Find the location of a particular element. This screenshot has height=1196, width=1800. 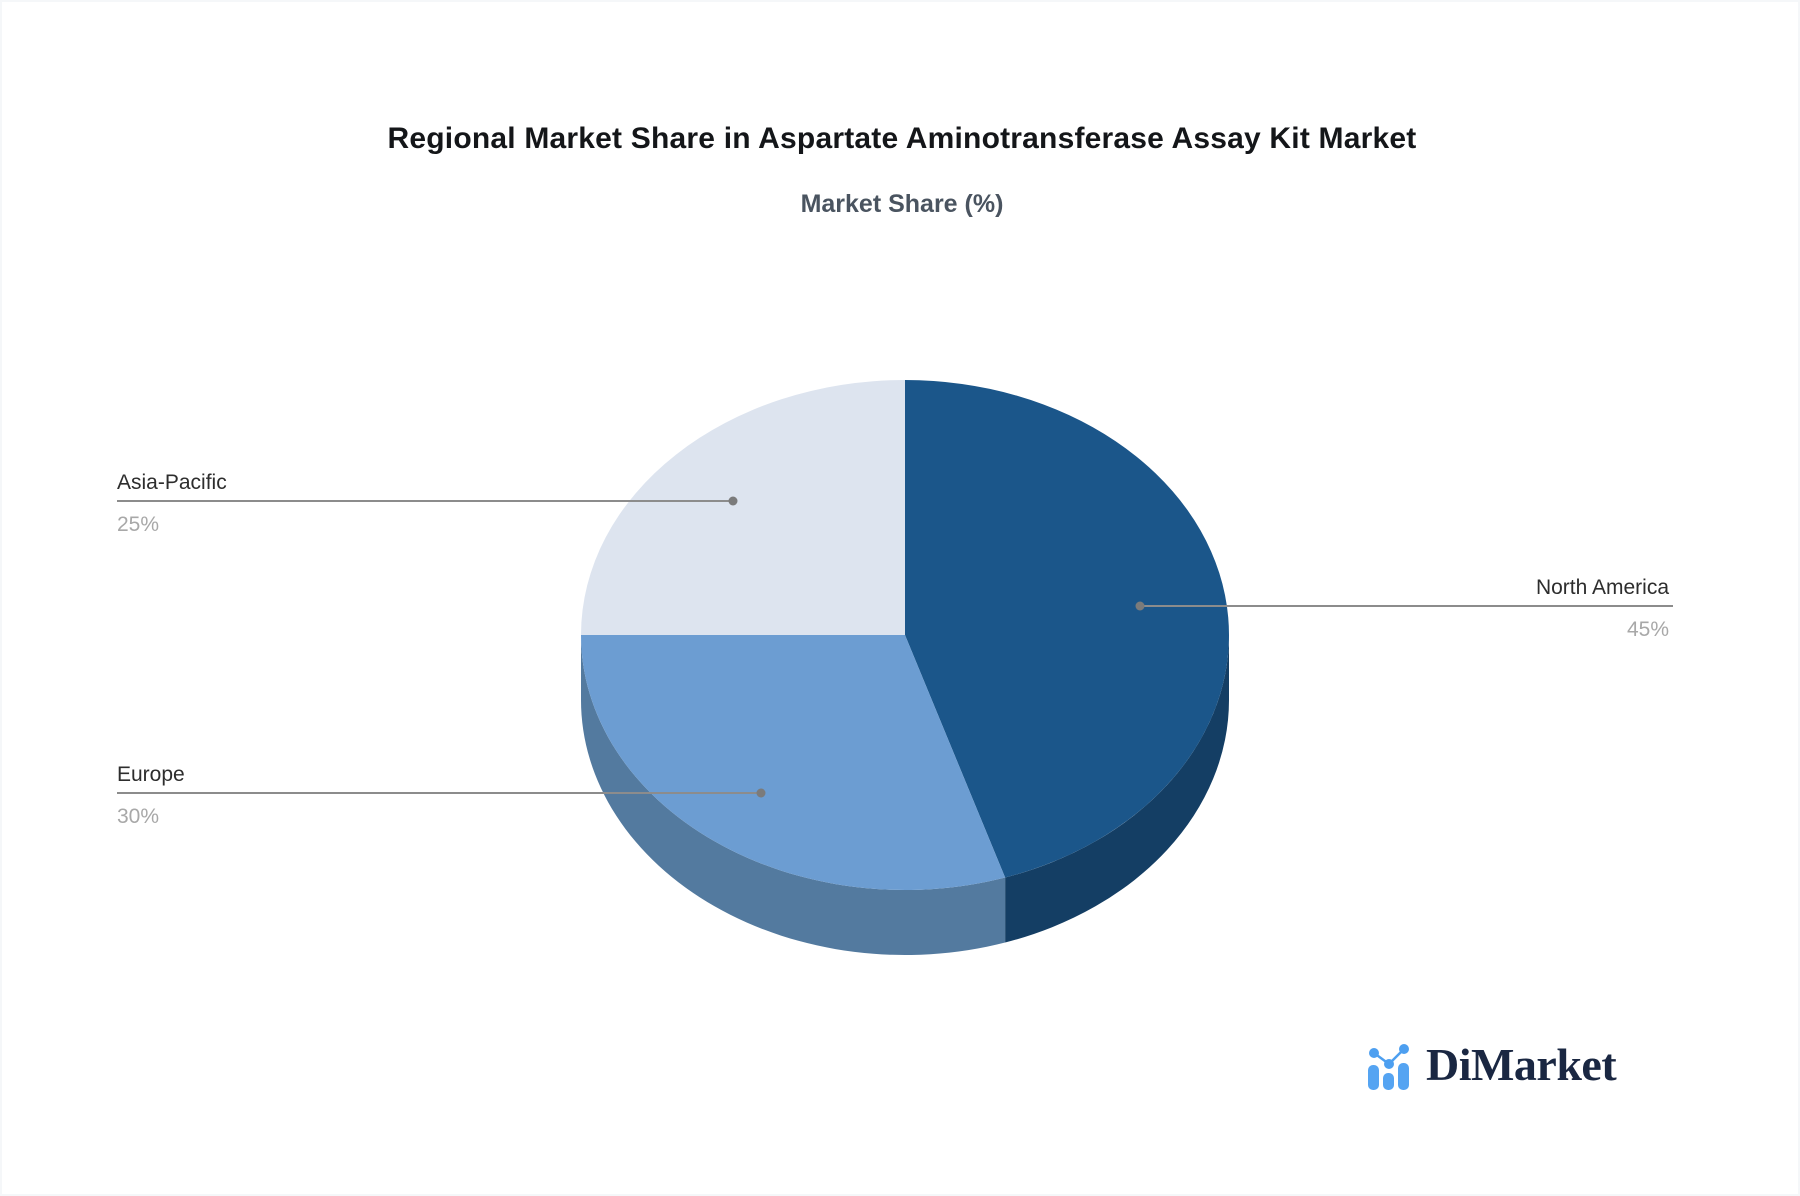

pie-3d-rim is located at coordinates (905, 795).